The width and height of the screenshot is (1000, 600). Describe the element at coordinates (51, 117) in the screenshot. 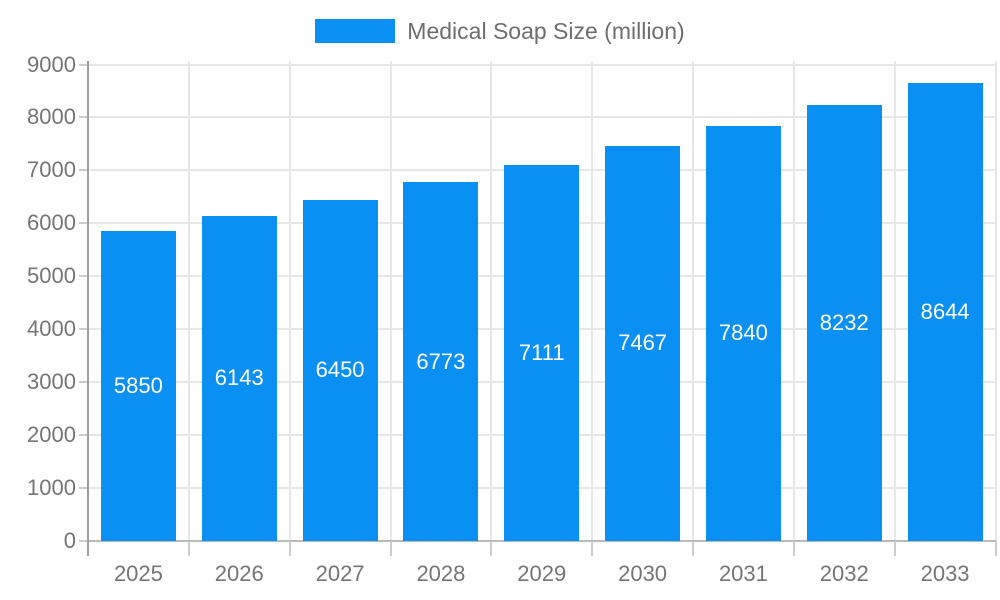

I see `y-axis-label: 8000` at that location.